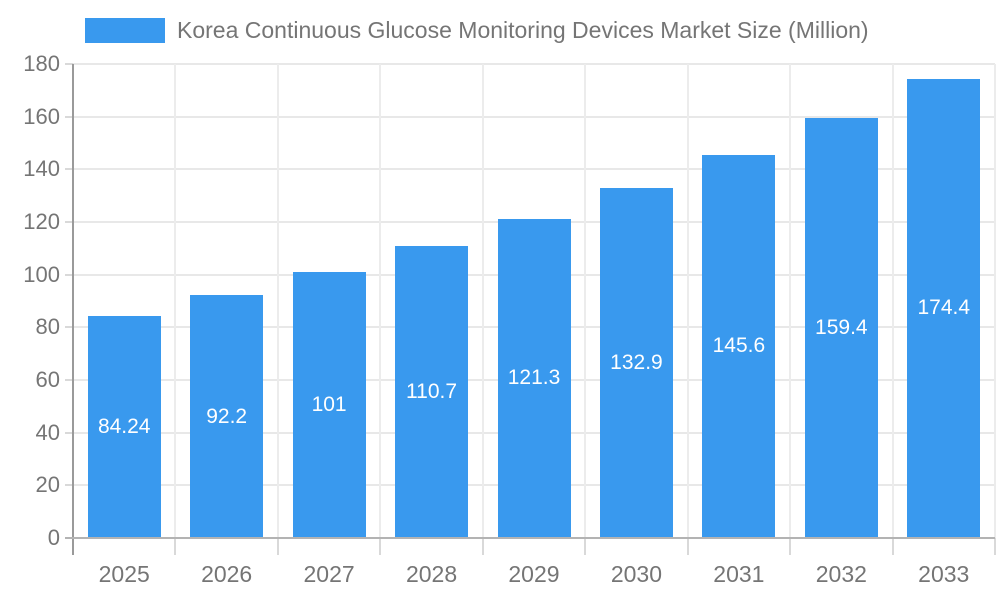  What do you see at coordinates (329, 574) in the screenshot?
I see `x-axis-label: 2027` at bounding box center [329, 574].